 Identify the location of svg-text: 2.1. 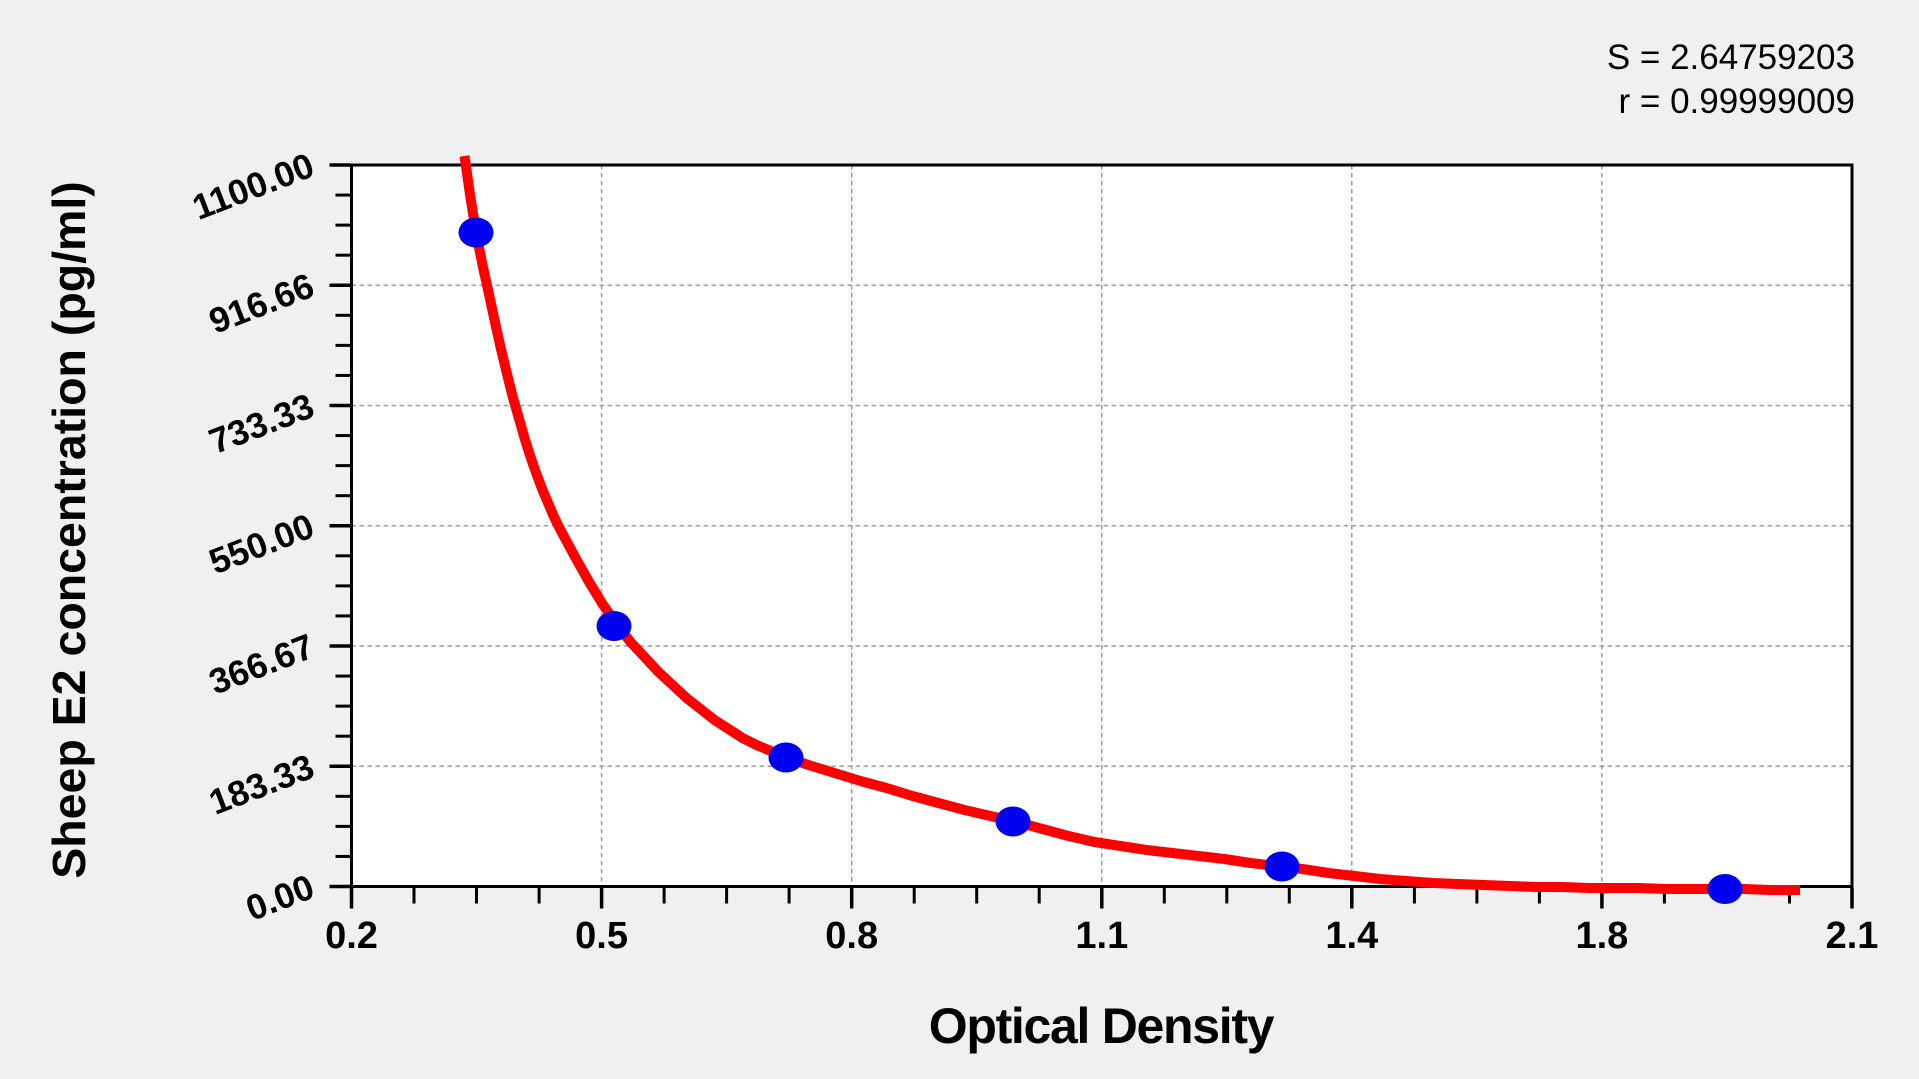
(1852, 936).